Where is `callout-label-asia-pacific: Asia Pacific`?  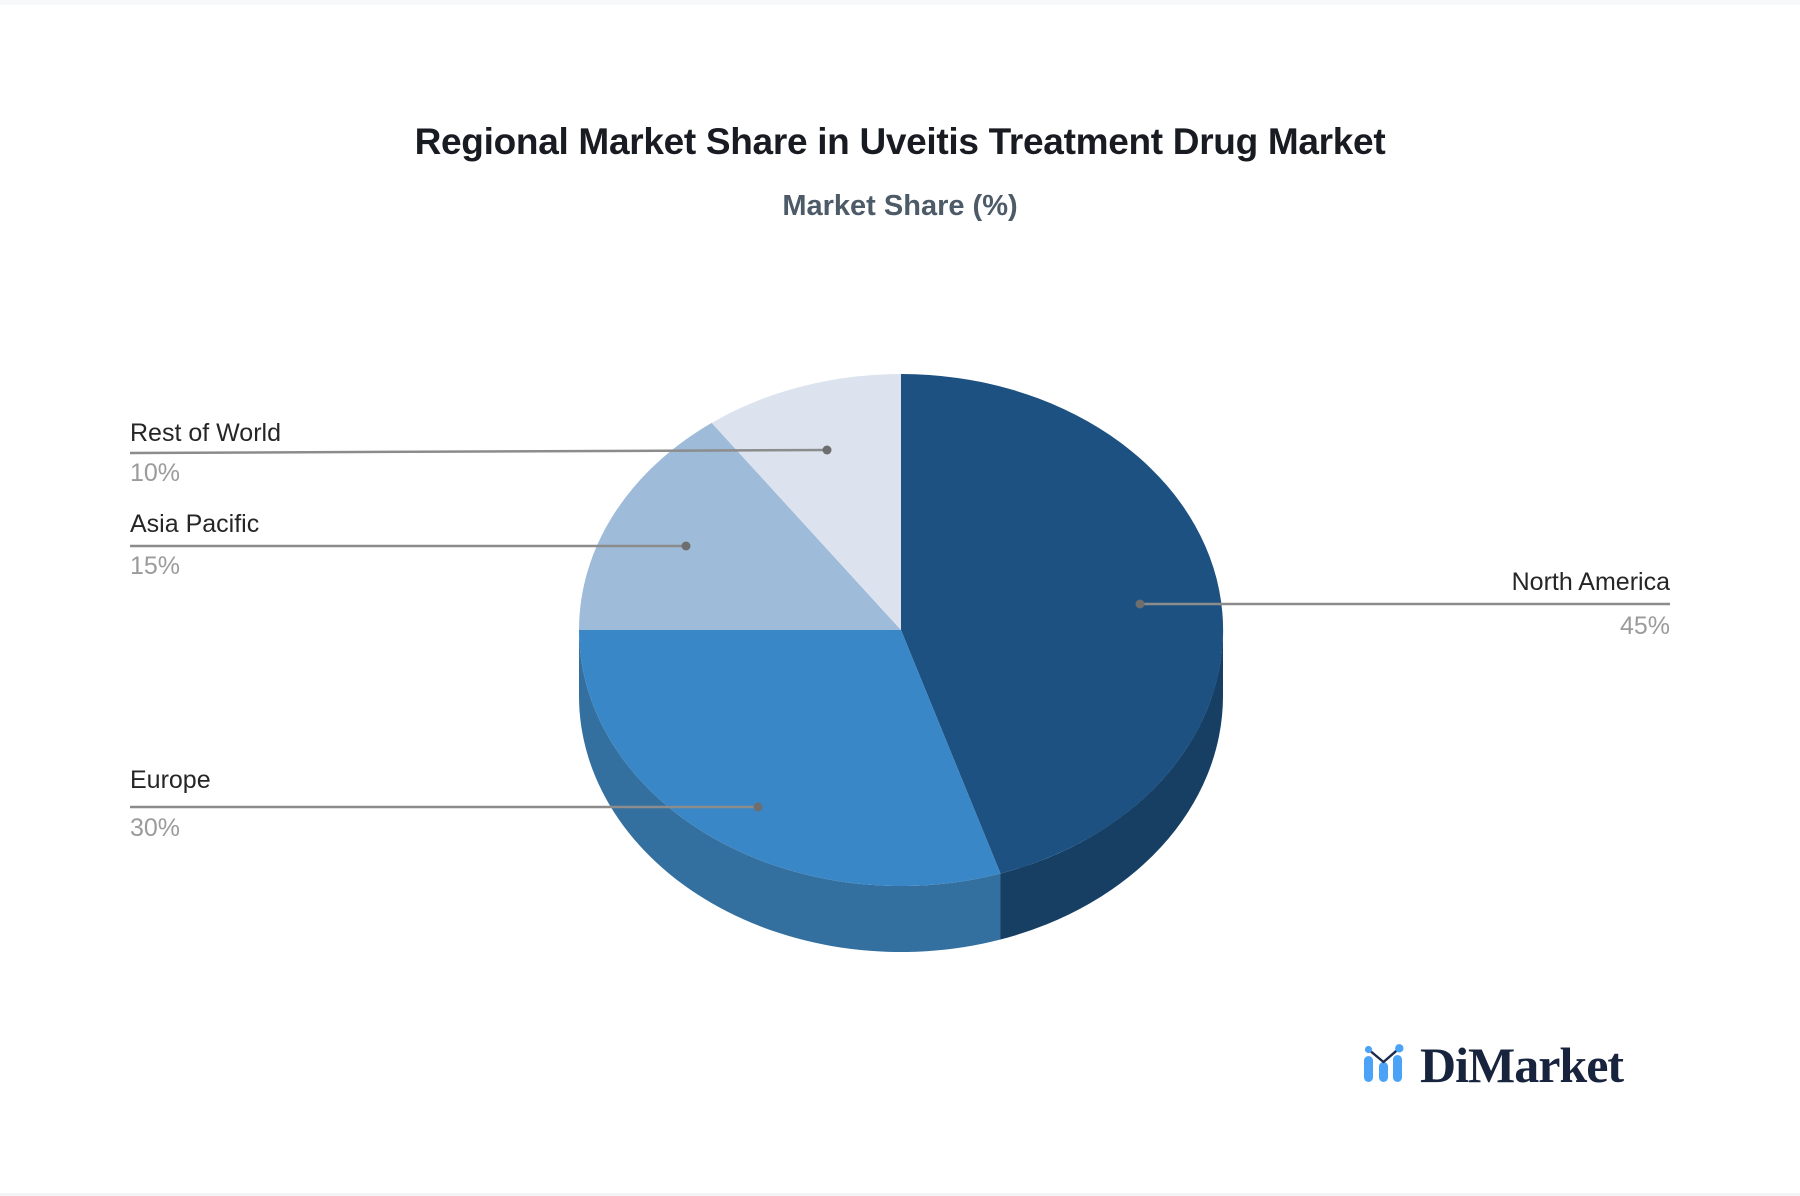 callout-label-asia-pacific: Asia Pacific is located at coordinates (195, 524).